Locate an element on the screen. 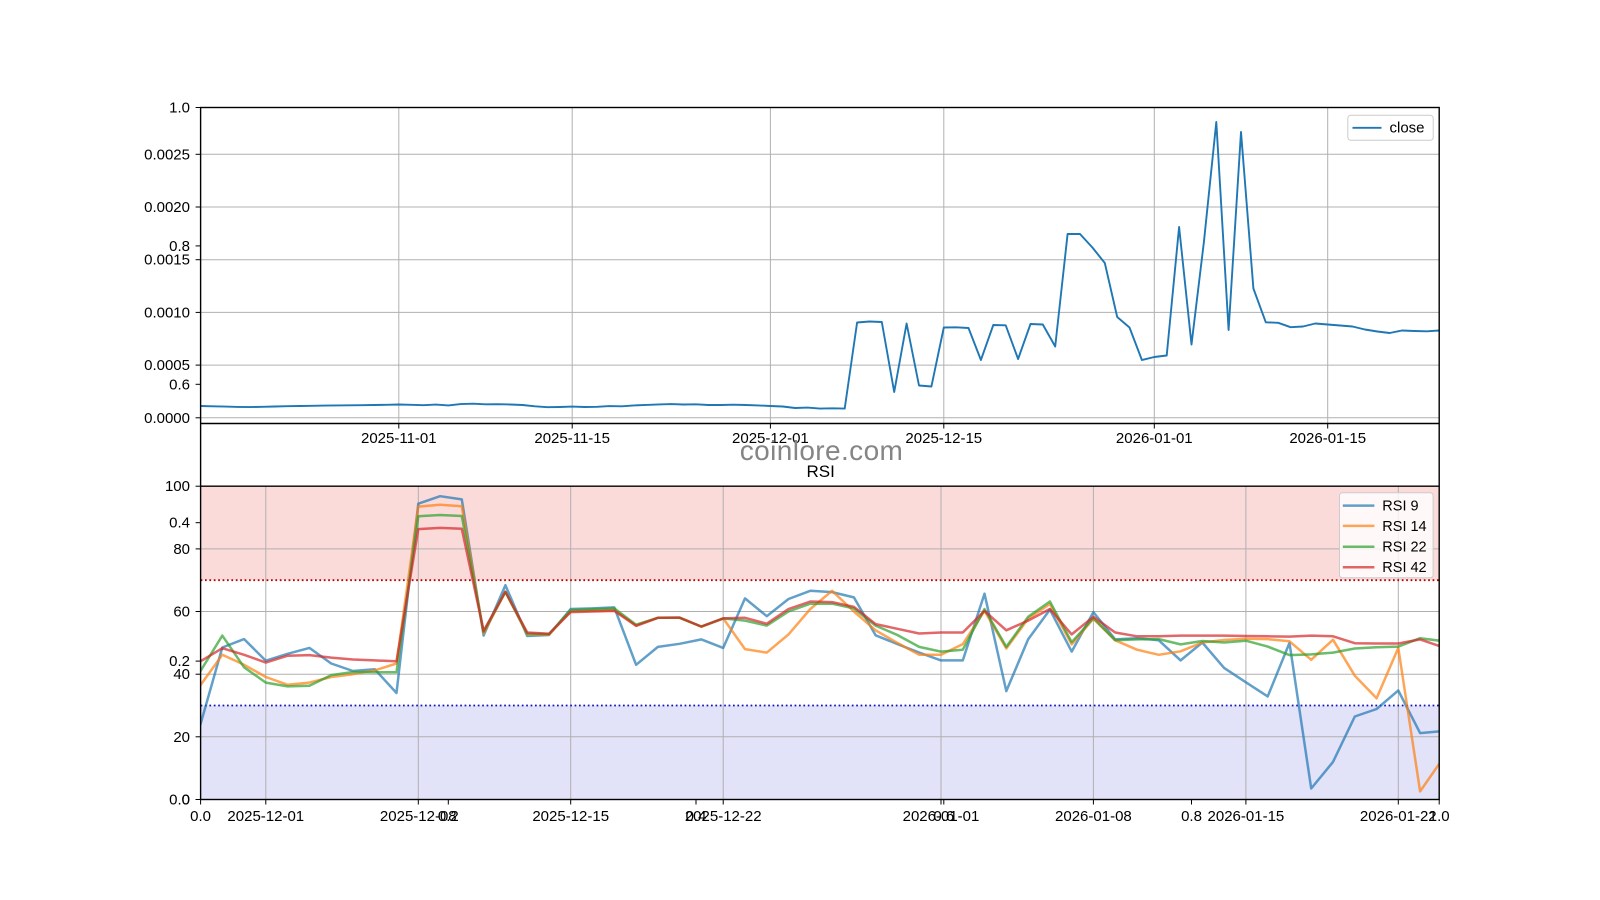 The image size is (1600, 900). svg-text: RSI 9 is located at coordinates (1400, 507).